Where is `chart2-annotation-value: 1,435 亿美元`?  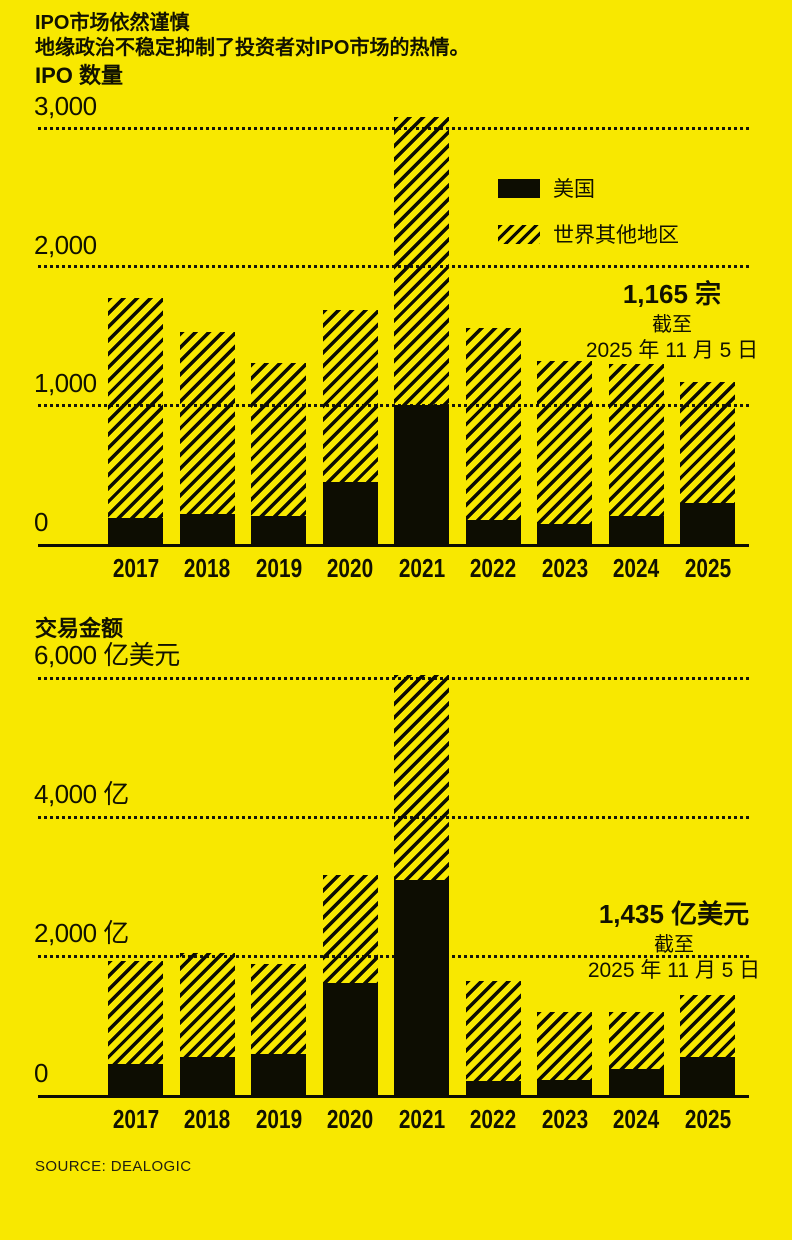
chart2-annotation-value: 1,435 亿美元 is located at coordinates (674, 914).